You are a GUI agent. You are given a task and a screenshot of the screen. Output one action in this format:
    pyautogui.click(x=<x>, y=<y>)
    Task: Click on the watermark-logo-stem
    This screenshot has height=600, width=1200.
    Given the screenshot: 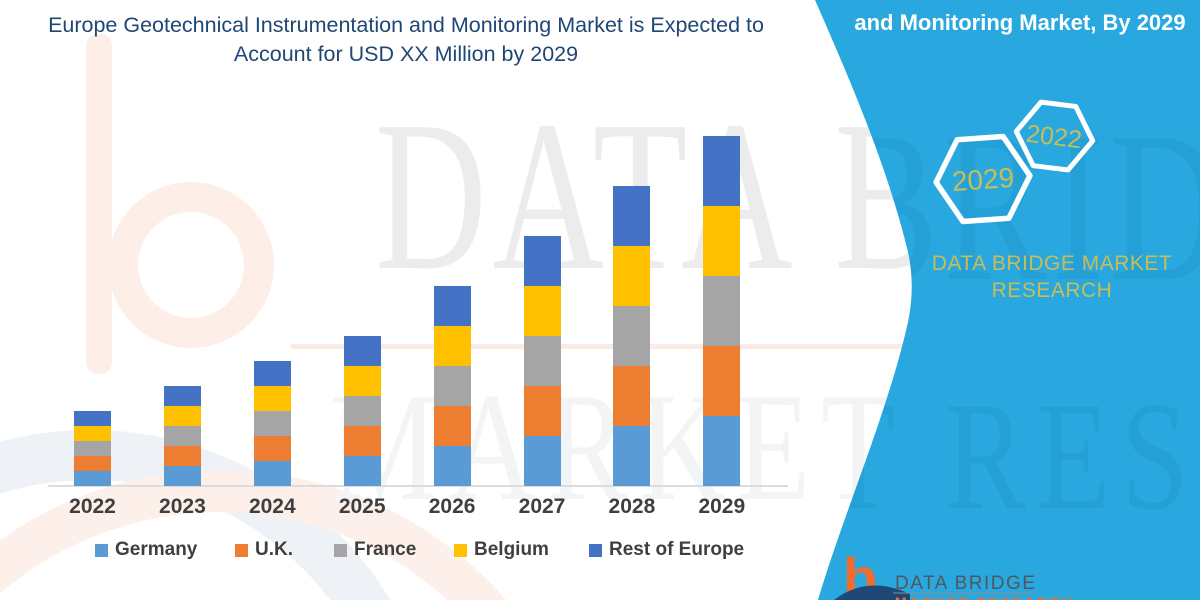 What is the action you would take?
    pyautogui.click(x=99, y=204)
    